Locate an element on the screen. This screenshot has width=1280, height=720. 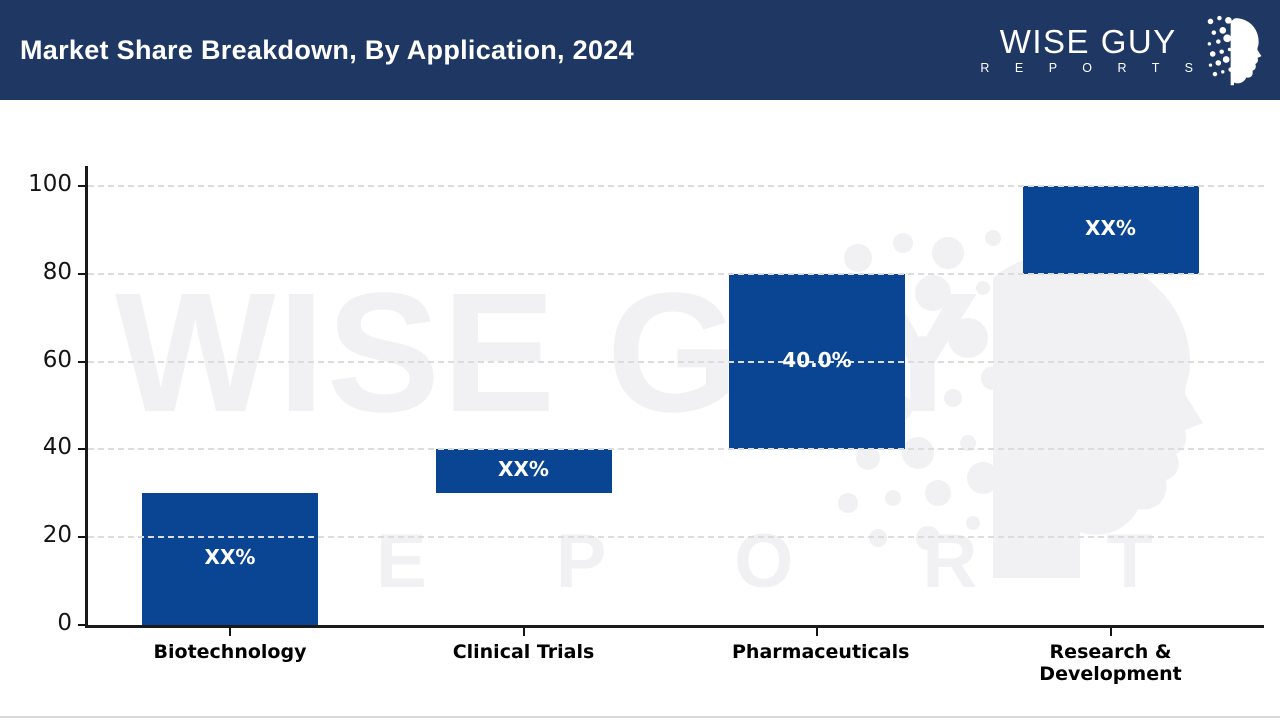
bar-value-label: 40.0% is located at coordinates (817, 359).